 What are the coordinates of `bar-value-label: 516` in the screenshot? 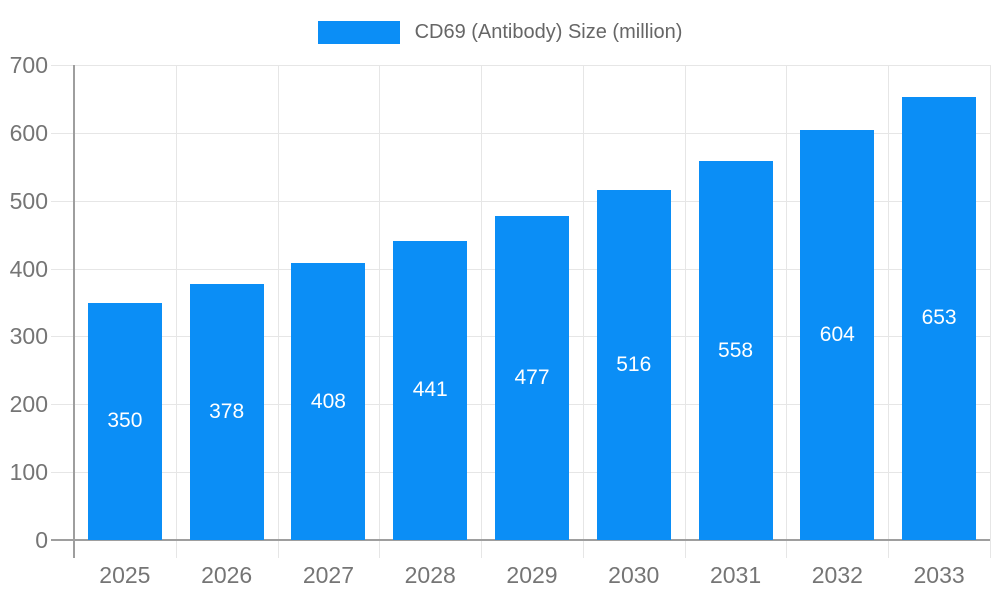 It's located at (634, 364).